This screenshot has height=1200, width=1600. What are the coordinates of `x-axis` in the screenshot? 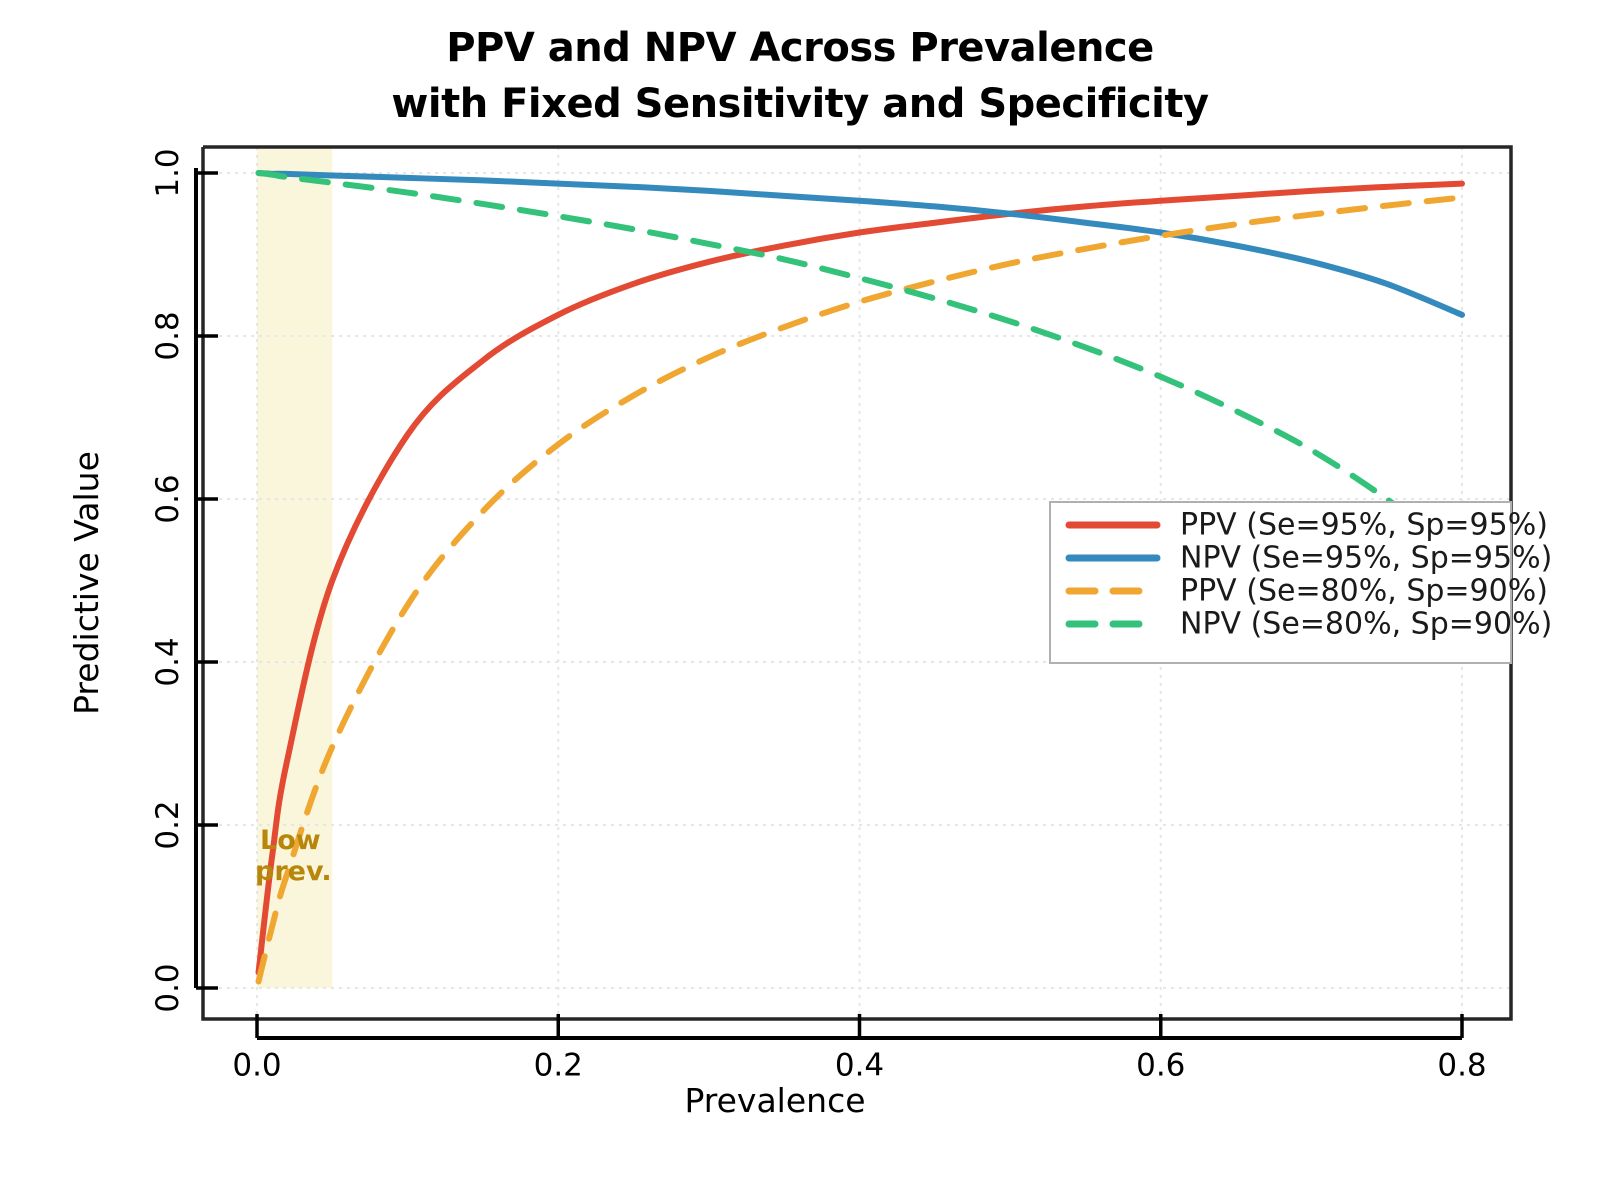 It's located at (859, 1027).